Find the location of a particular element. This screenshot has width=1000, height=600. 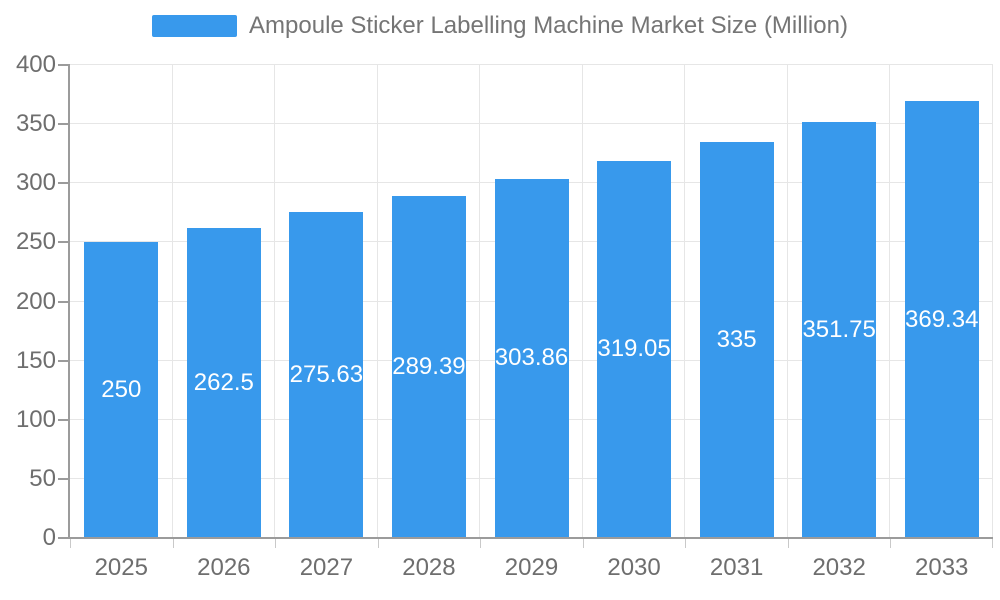

y-axis-label: 350 is located at coordinates (35, 124).